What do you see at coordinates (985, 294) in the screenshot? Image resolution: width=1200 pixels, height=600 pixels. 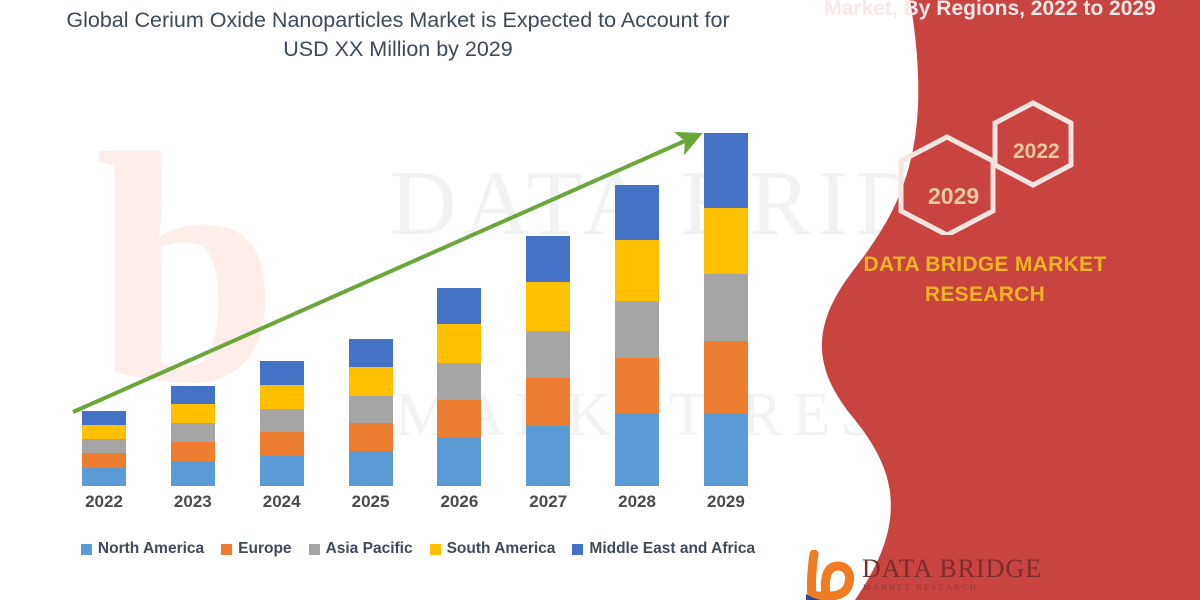 I see `brand-line-2: RESEARCH` at bounding box center [985, 294].